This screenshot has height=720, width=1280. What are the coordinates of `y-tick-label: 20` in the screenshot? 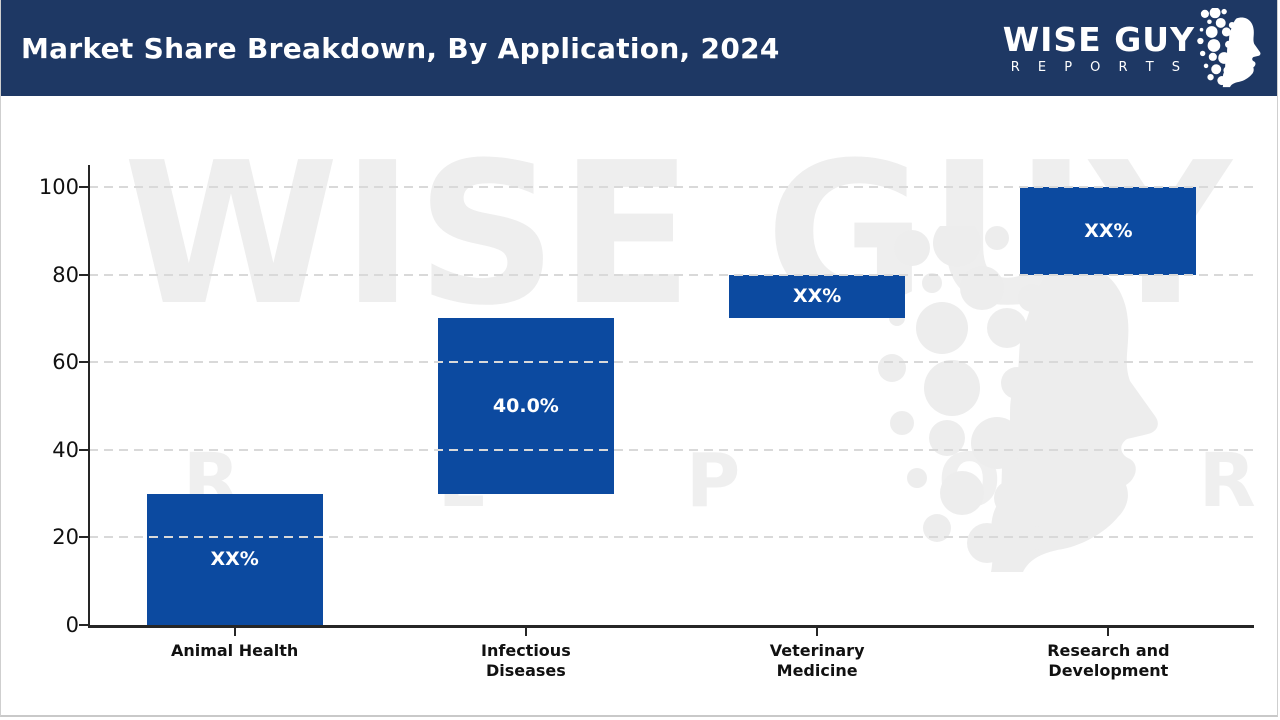 It's located at (65, 537).